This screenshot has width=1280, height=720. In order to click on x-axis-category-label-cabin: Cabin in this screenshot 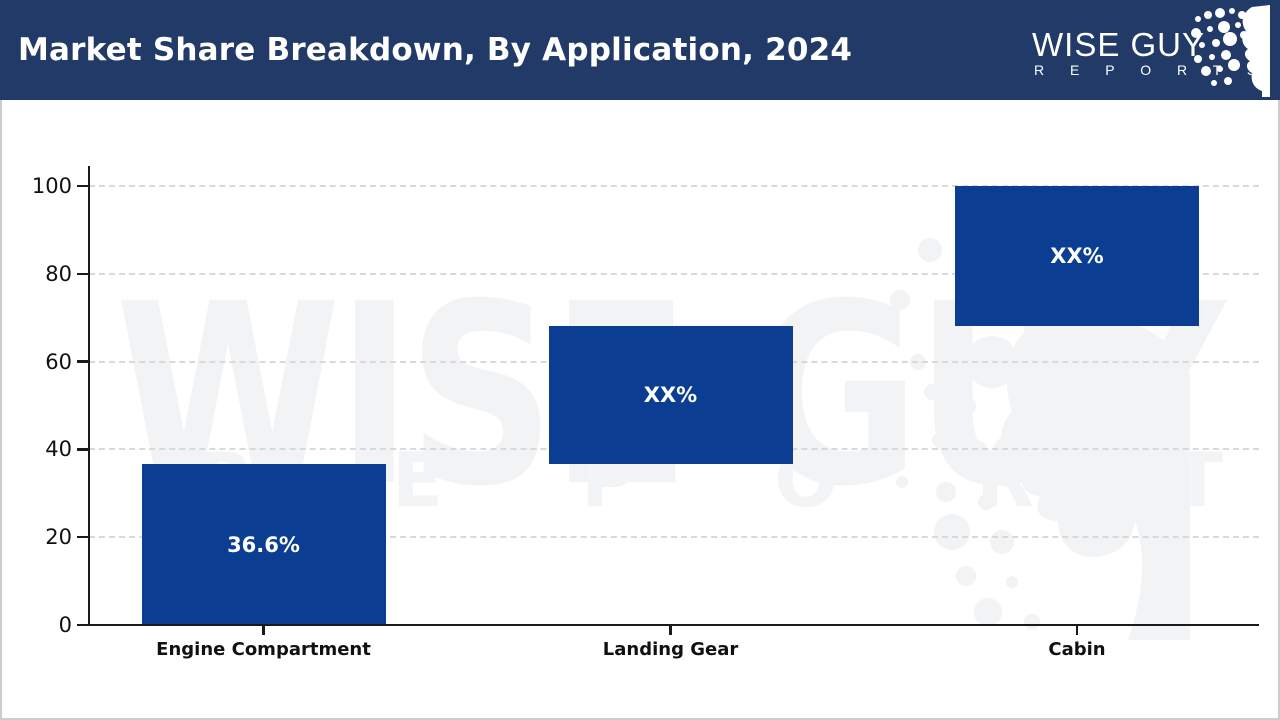, I will do `click(1077, 649)`.